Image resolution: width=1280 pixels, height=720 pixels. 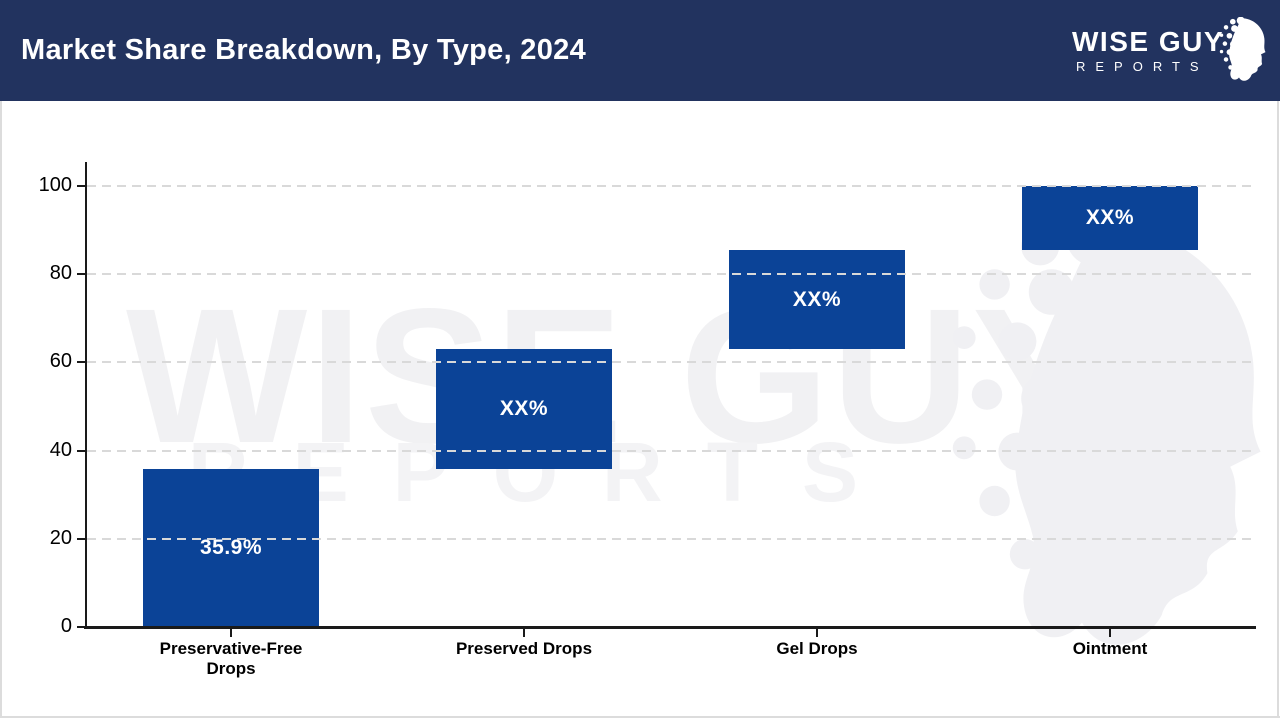 I want to click on y-tick-label: 100, so click(x=55, y=185).